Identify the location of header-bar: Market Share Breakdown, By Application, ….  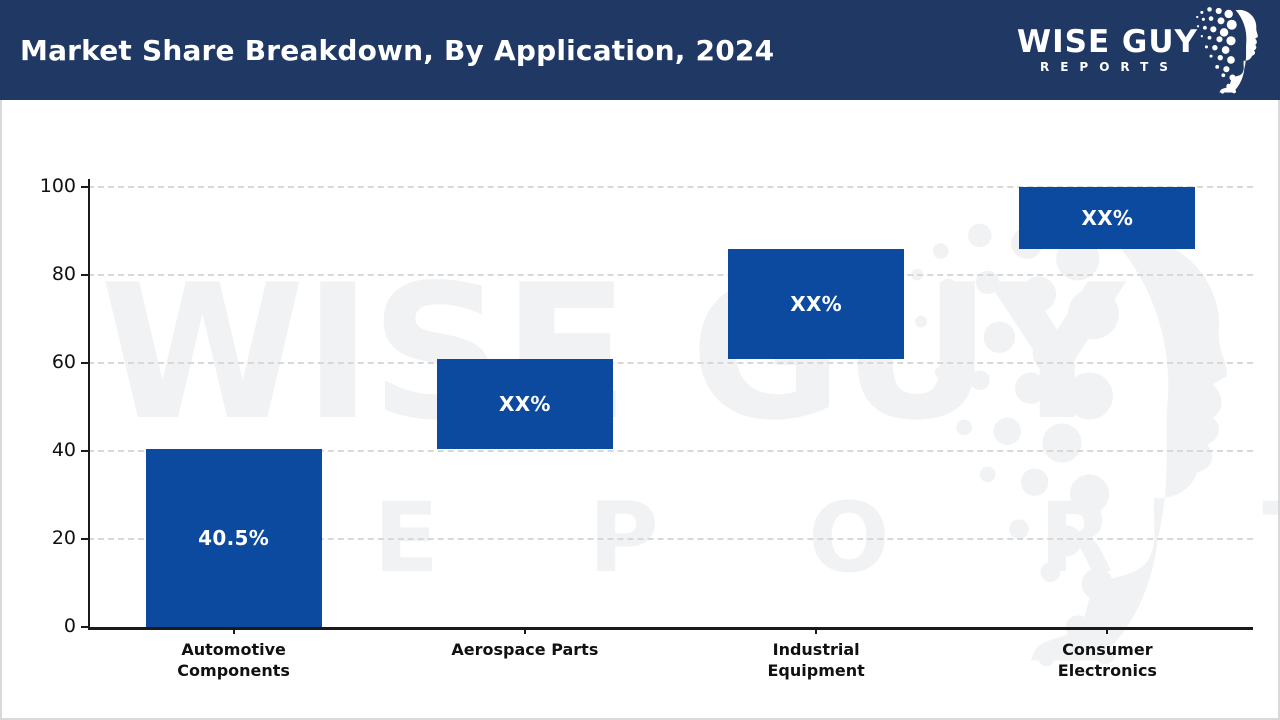
(640, 50).